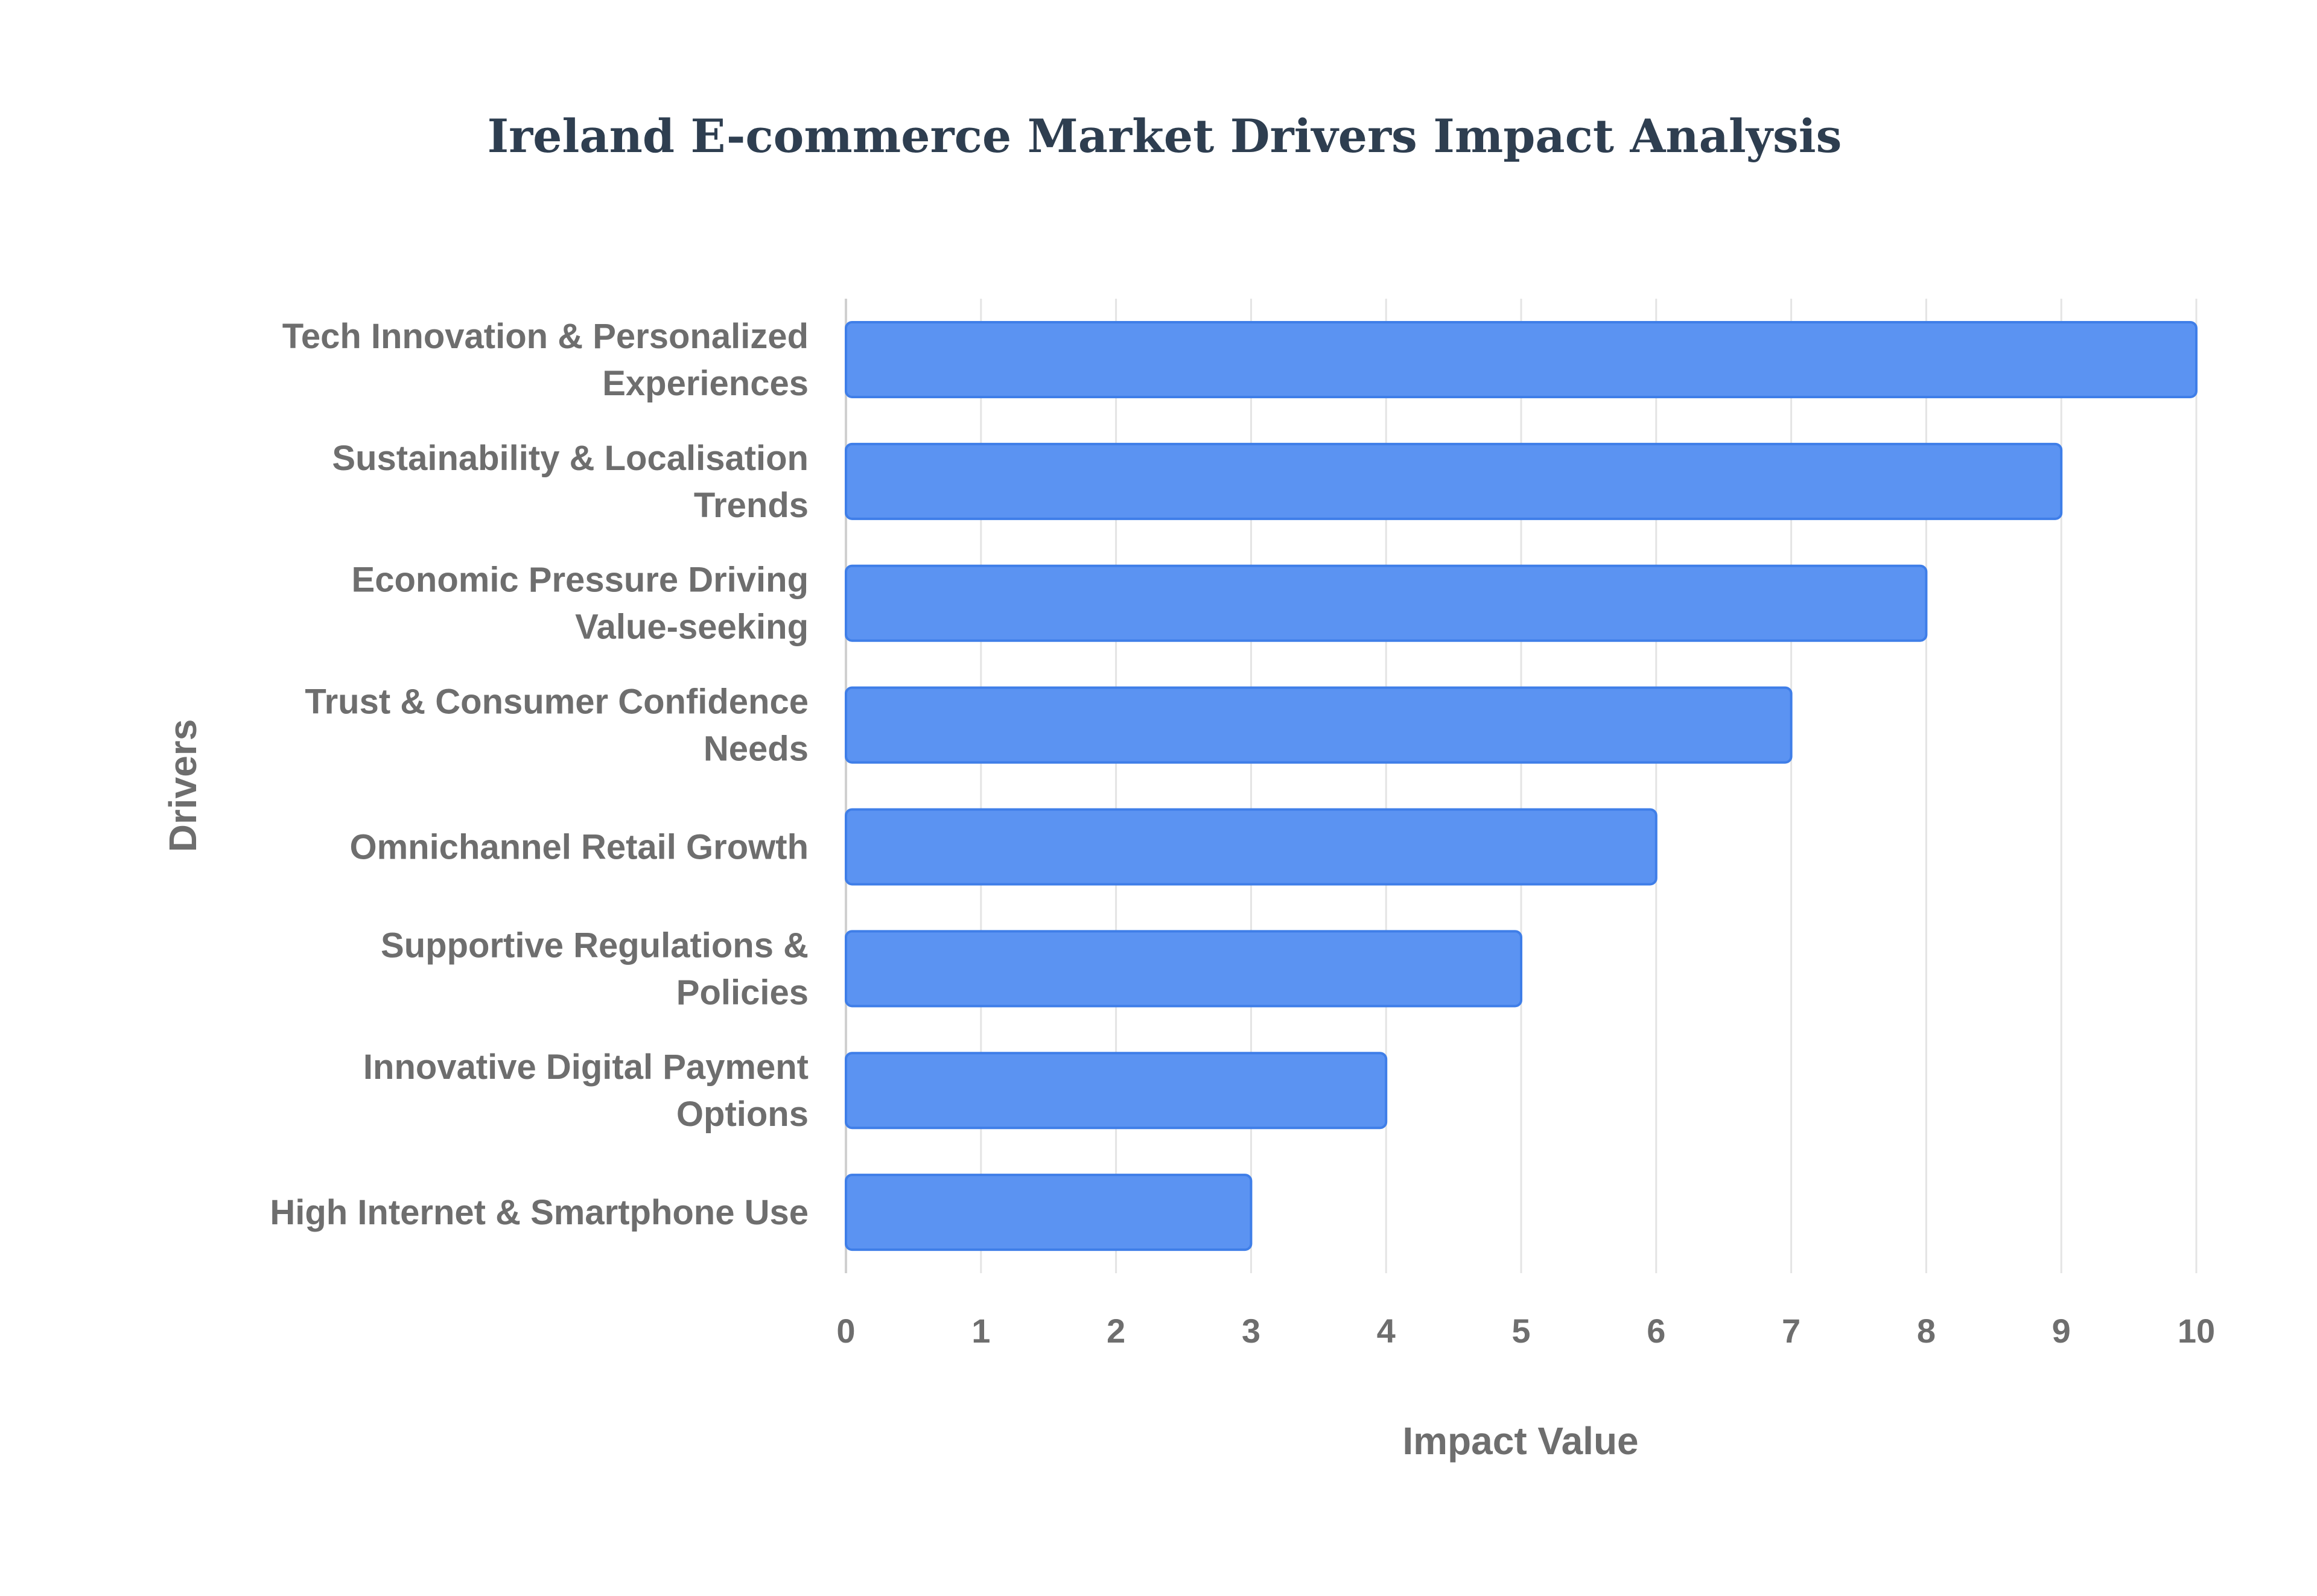 This screenshot has width=2317, height=1596. I want to click on category-label-line: Innovative Digital Payment, so click(586, 1068).